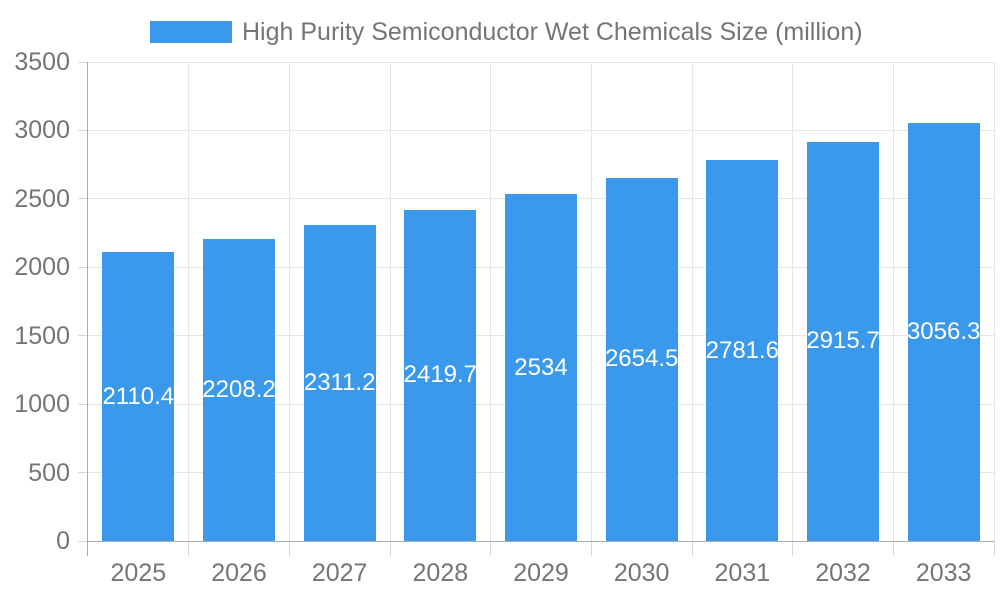 The image size is (1000, 600). I want to click on x-axis-tick-label: 2029, so click(541, 573).